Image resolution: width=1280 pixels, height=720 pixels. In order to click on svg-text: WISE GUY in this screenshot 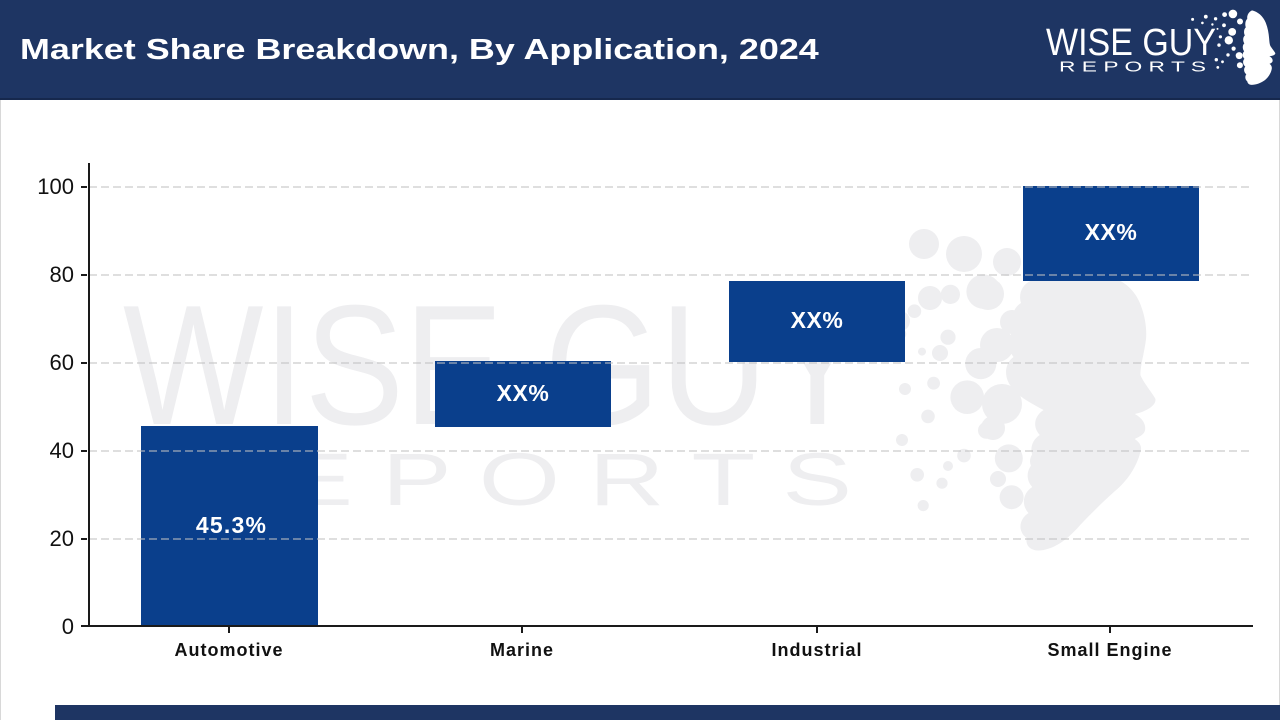, I will do `click(1131, 43)`.